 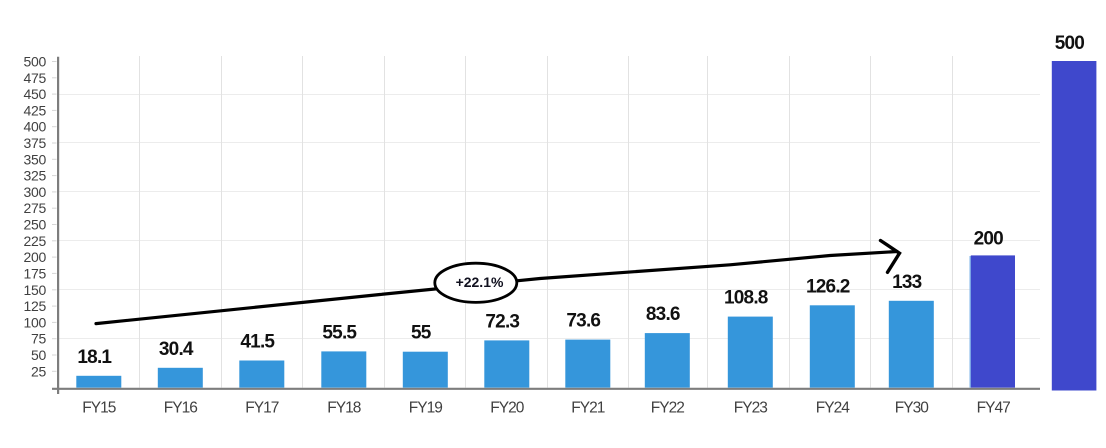 What do you see at coordinates (35, 110) in the screenshot?
I see `svg-text: 425` at bounding box center [35, 110].